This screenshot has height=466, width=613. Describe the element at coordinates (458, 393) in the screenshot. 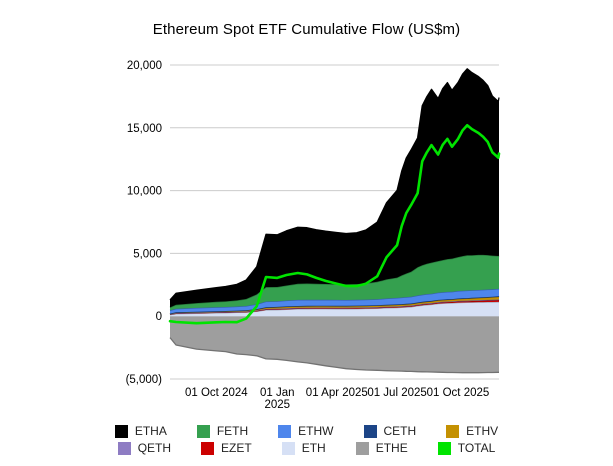

I see `x-axis-tick-label: 01 Oct 2025` at that location.